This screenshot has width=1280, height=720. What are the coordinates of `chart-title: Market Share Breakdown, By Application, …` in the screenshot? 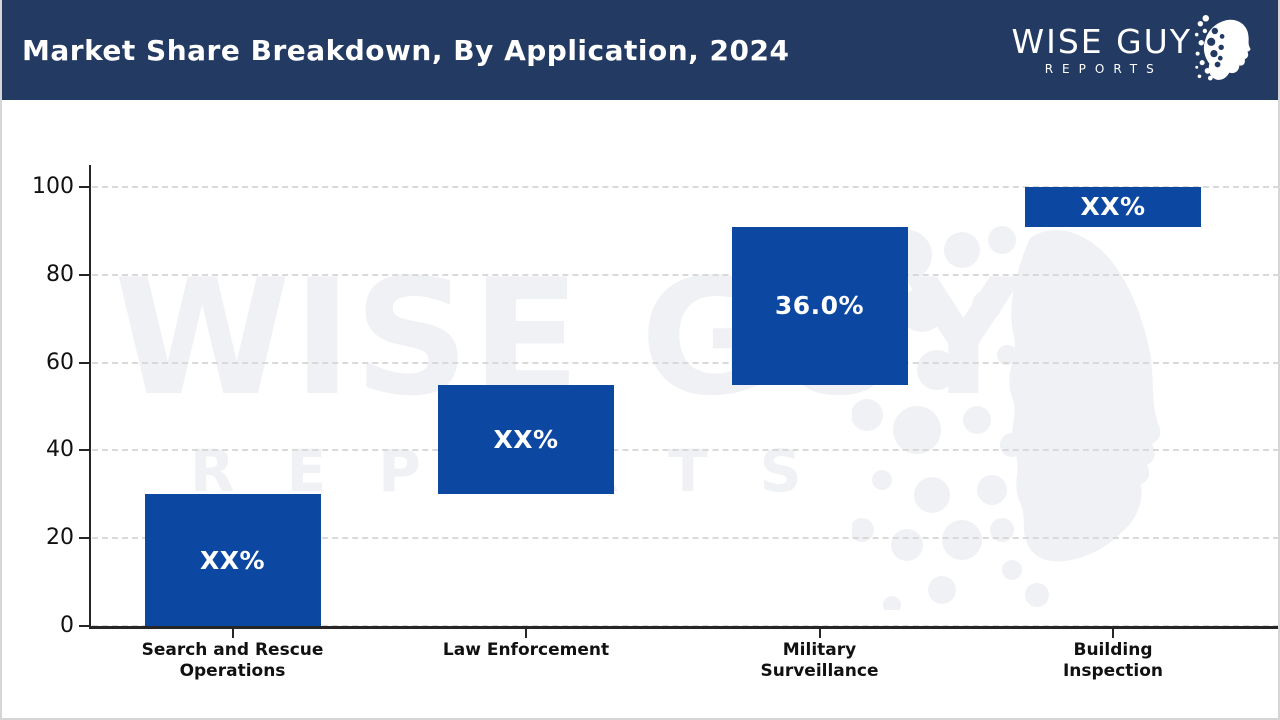 It's located at (406, 50).